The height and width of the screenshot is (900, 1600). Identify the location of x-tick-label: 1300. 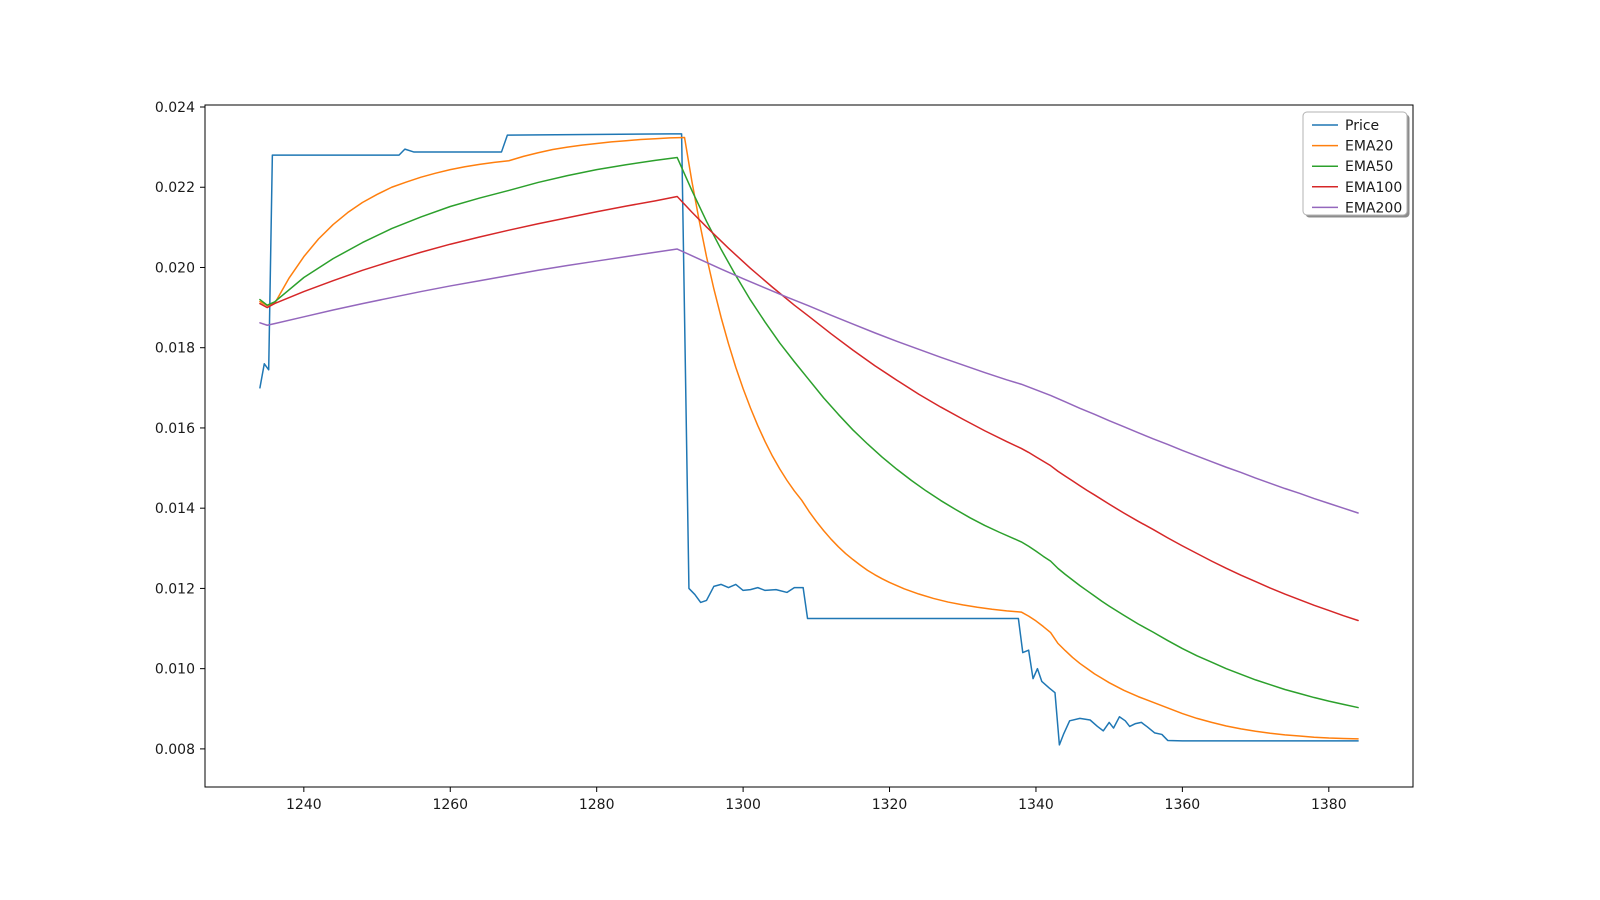
(743, 805).